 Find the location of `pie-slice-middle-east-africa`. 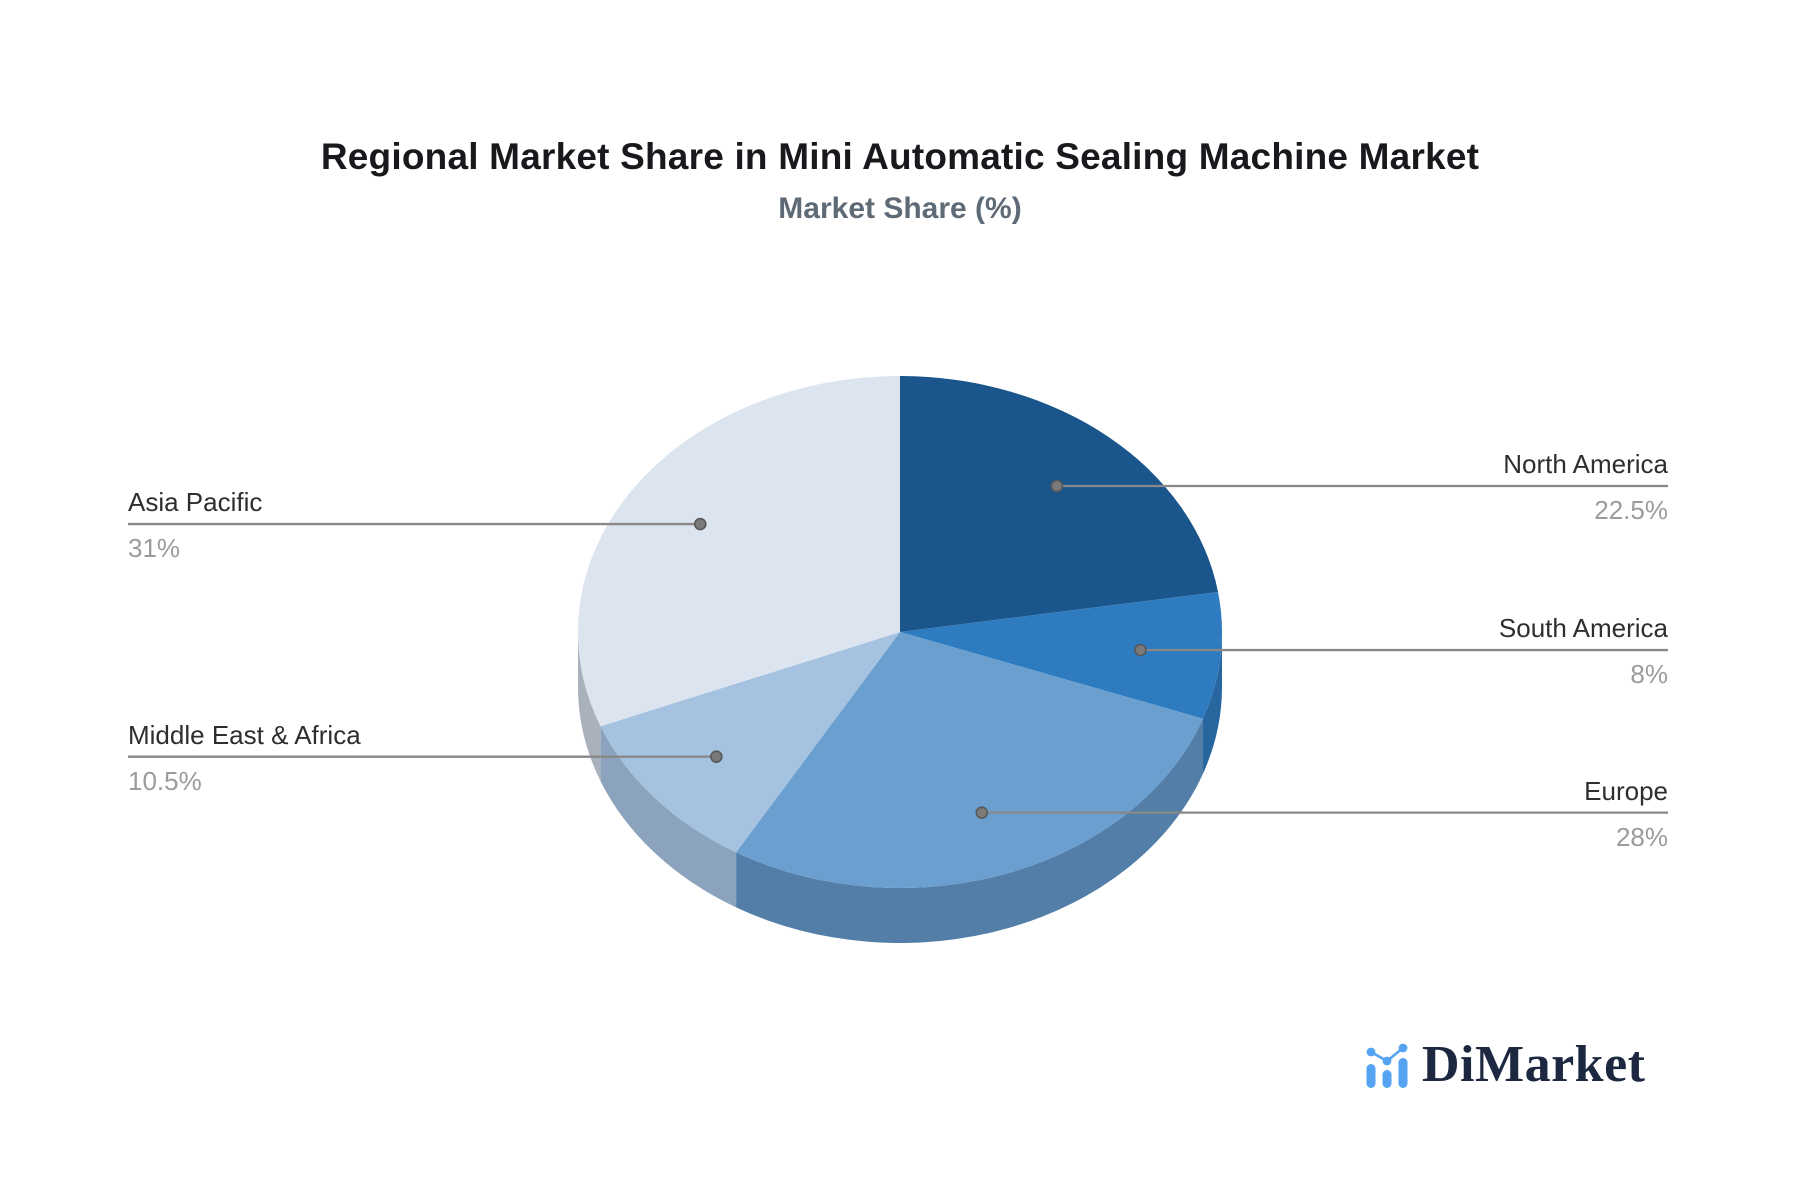

pie-slice-middle-east-africa is located at coordinates (750, 742).